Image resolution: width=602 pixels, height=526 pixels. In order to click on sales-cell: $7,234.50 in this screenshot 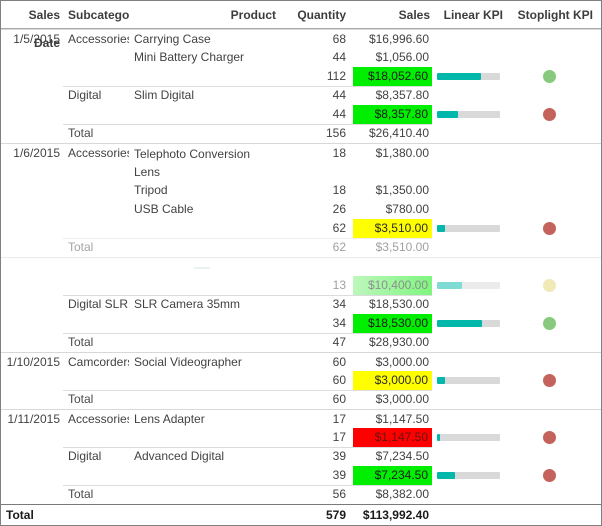, I will do `click(402, 456)`.